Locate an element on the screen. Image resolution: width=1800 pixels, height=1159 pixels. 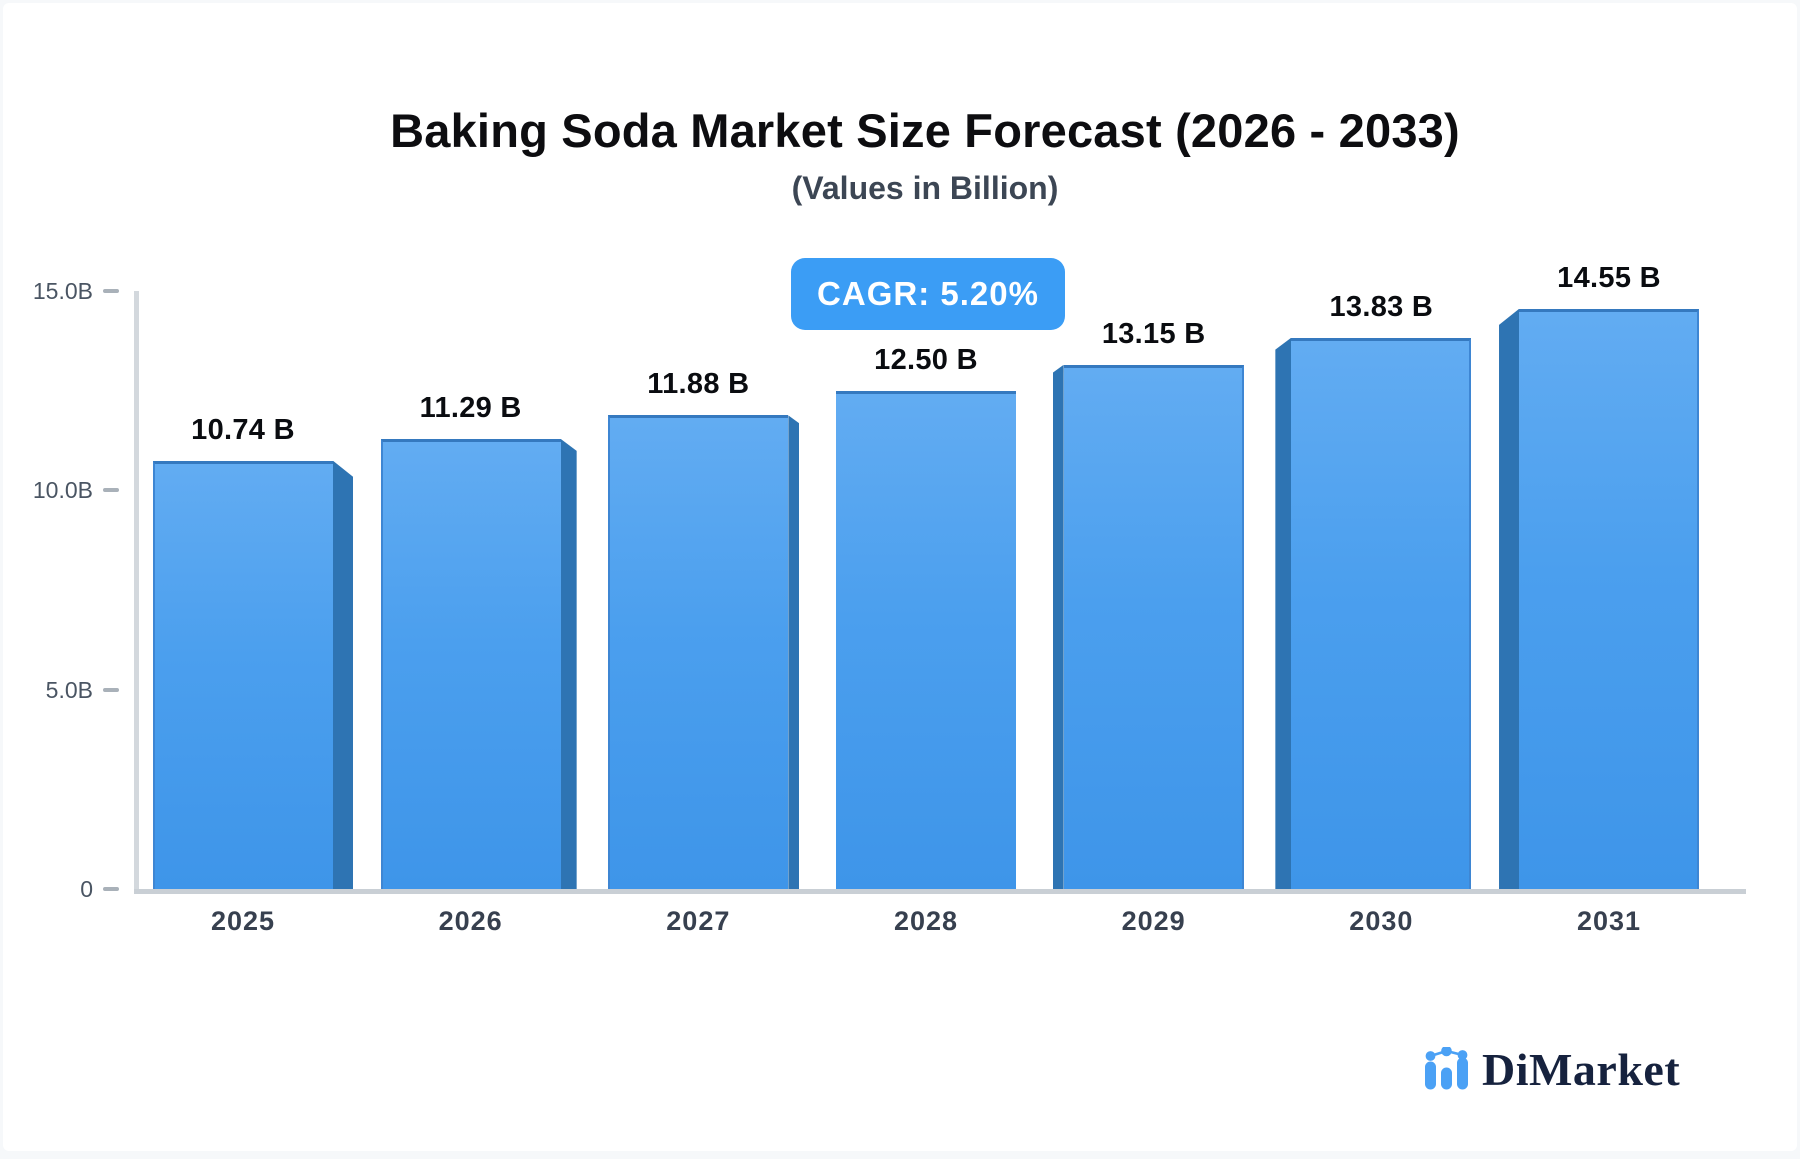
bar-value-label: 13.83 B is located at coordinates (1381, 306).